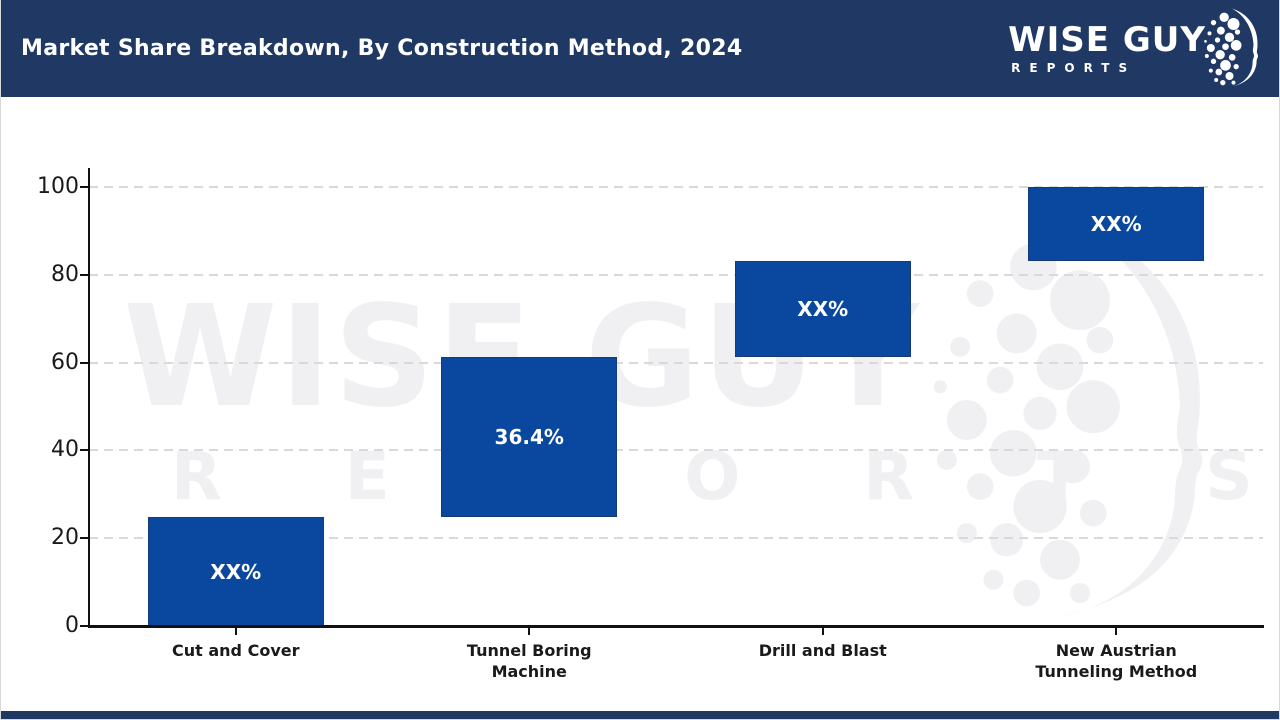 The height and width of the screenshot is (720, 1280). What do you see at coordinates (65, 274) in the screenshot?
I see `y-axis-tick-label: 80` at bounding box center [65, 274].